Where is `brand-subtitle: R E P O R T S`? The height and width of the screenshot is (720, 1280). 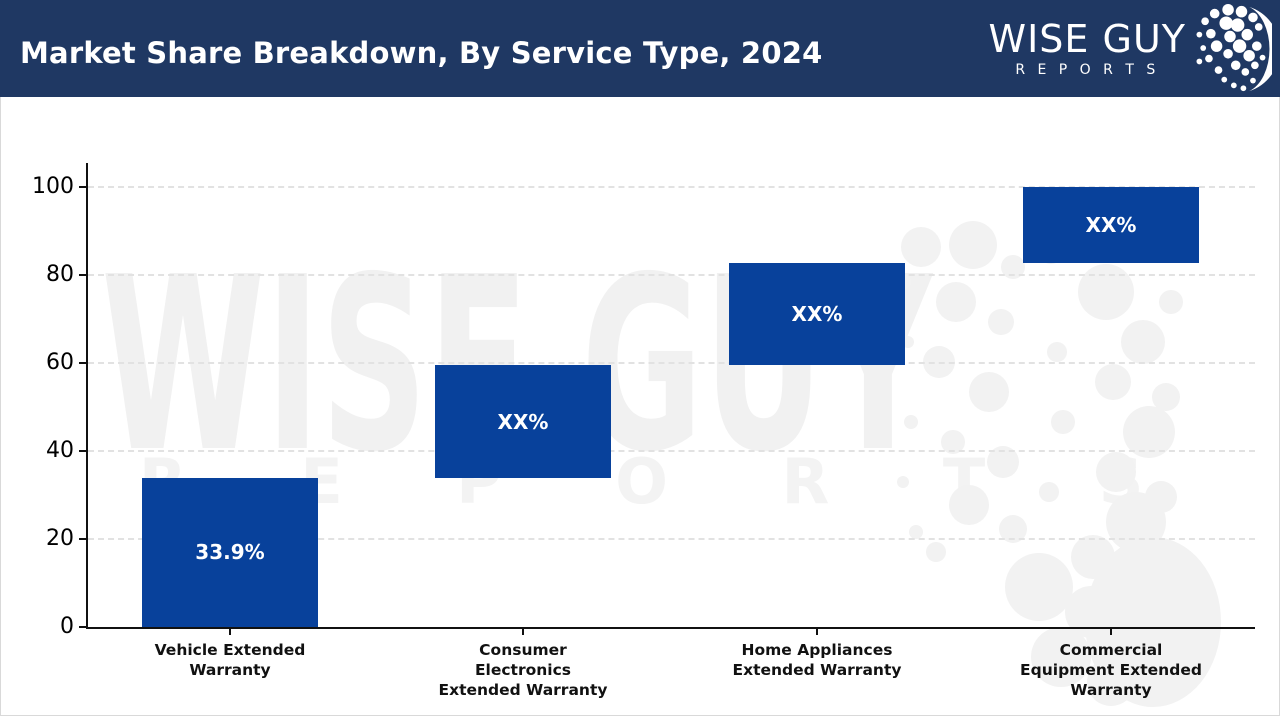
brand-subtitle: R E P O R T S is located at coordinates (1087, 69).